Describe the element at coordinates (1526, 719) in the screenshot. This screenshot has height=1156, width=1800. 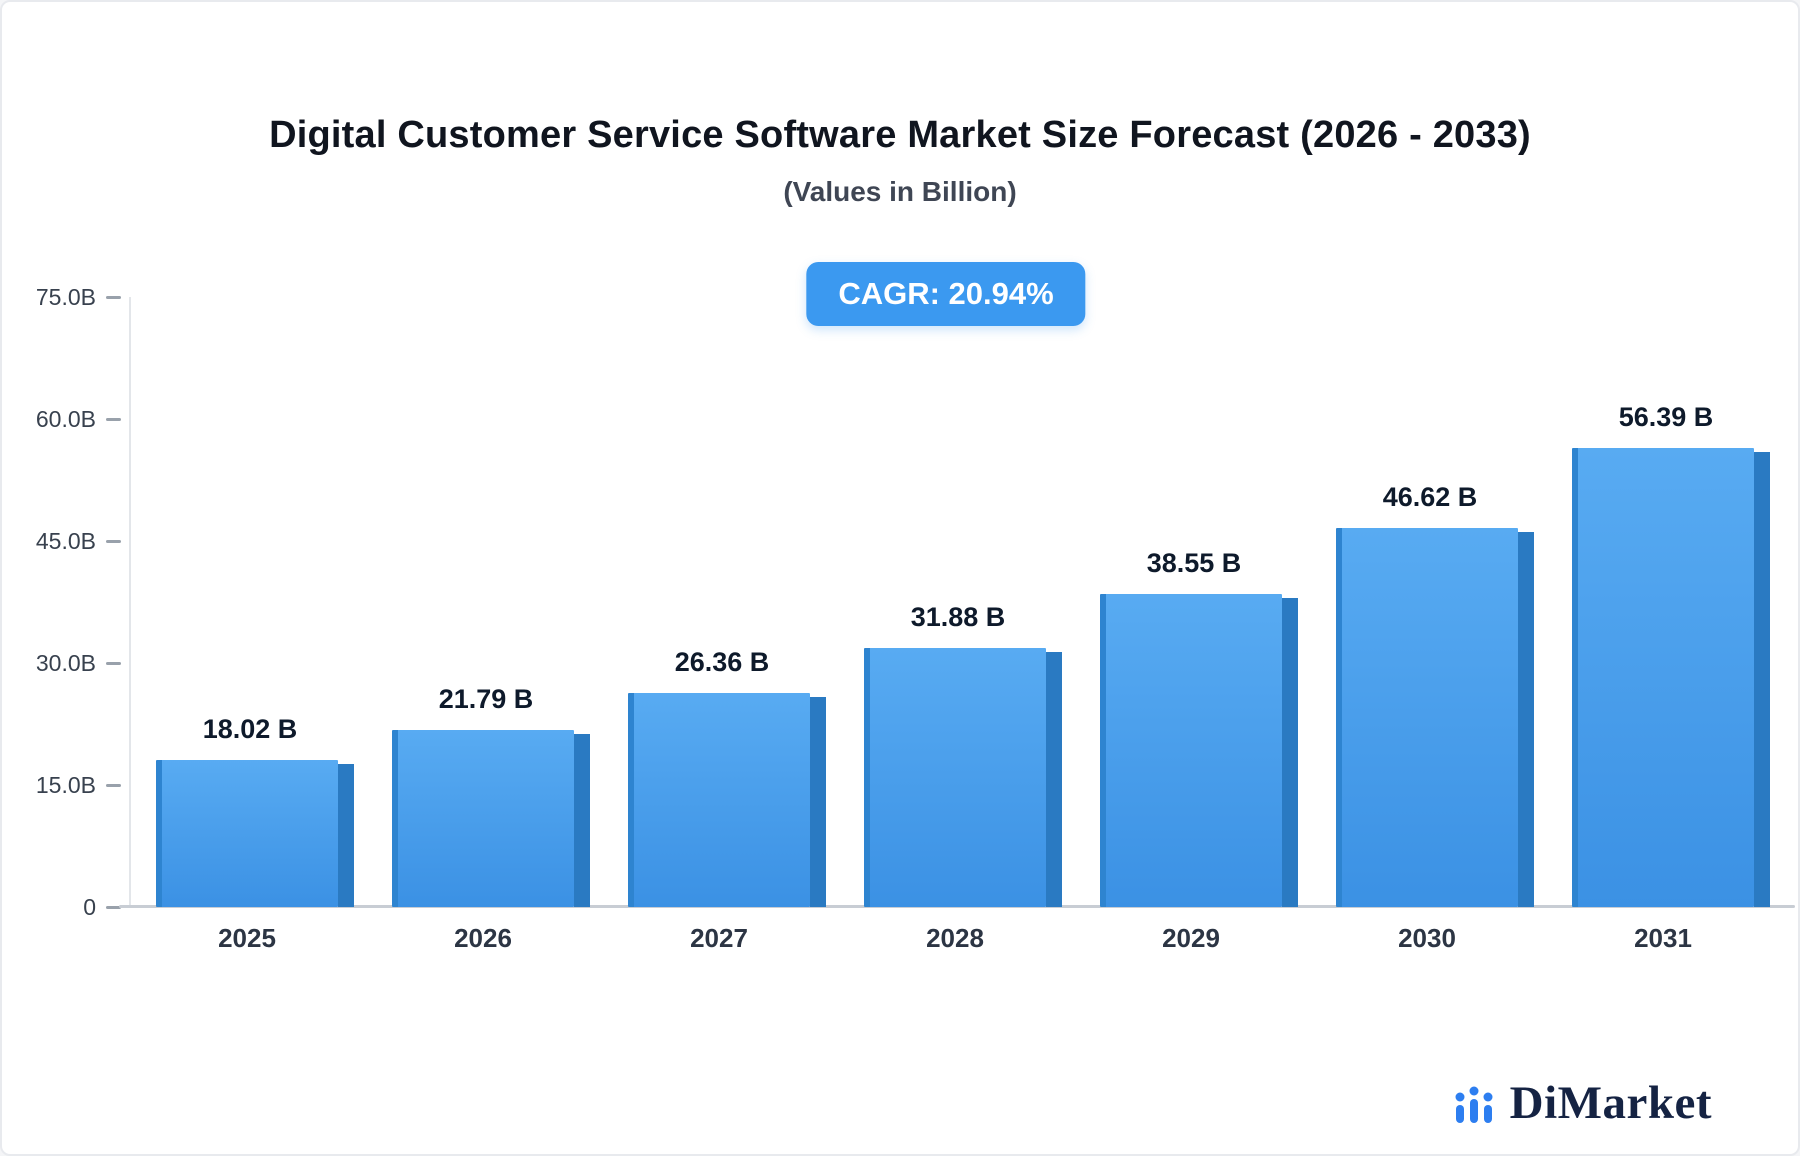
I see `bar-side-2030` at that location.